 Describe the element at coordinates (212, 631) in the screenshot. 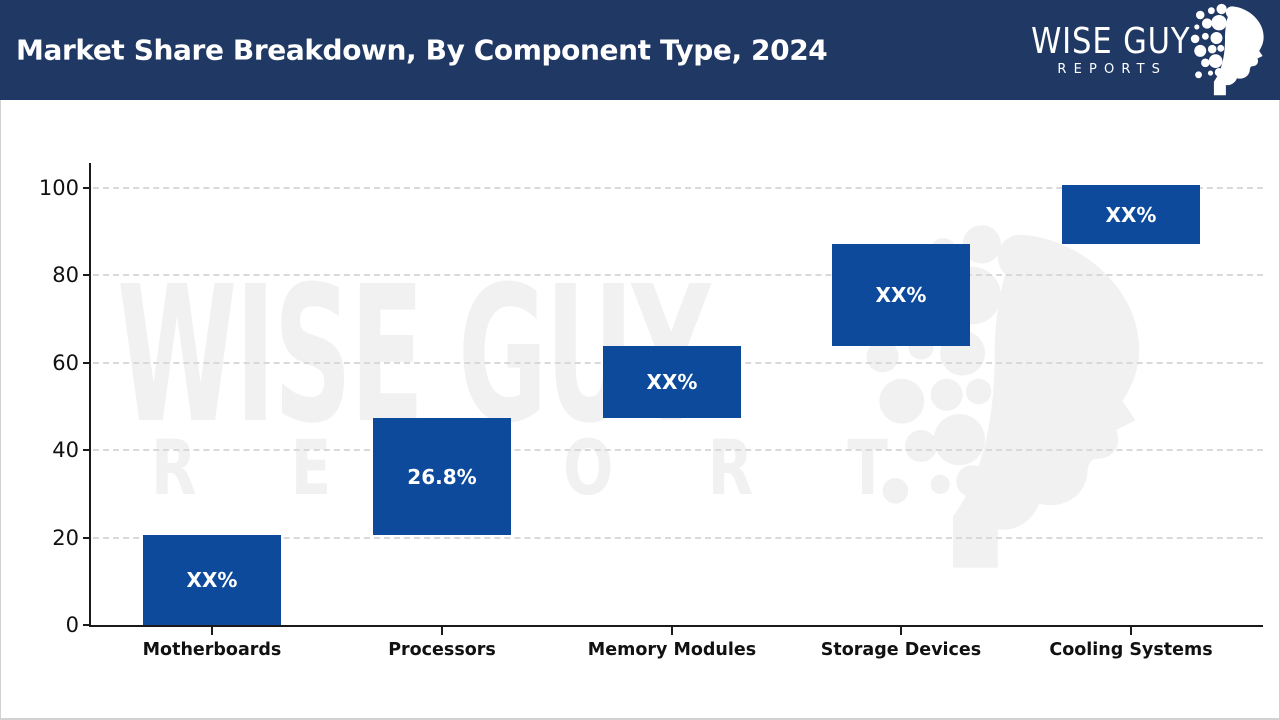

I see `x-tick-motherboards` at that location.